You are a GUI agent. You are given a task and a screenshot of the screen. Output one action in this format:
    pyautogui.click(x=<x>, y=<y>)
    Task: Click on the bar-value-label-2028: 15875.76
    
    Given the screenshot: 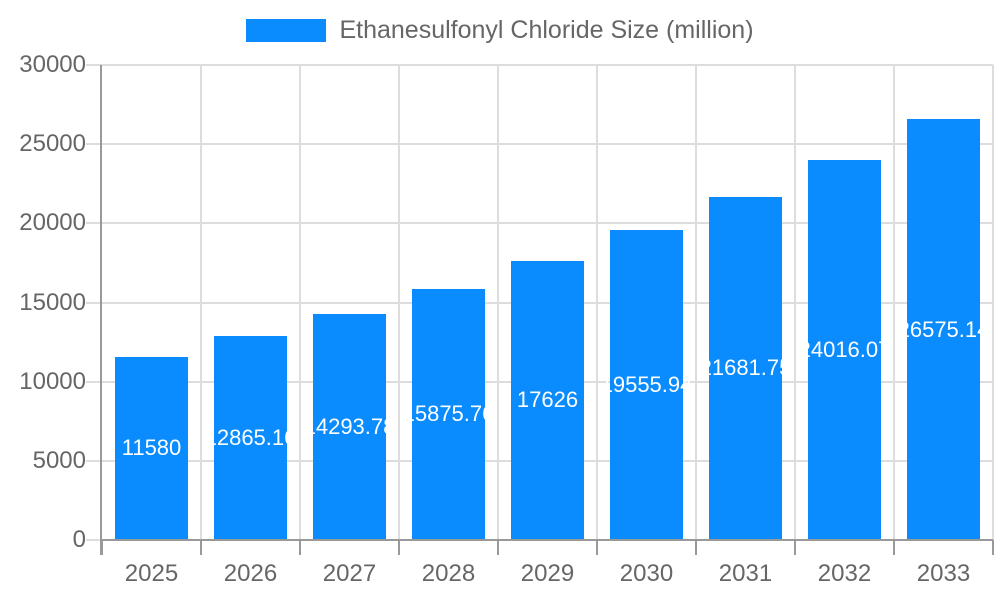 What is the action you would take?
    pyautogui.click(x=448, y=414)
    